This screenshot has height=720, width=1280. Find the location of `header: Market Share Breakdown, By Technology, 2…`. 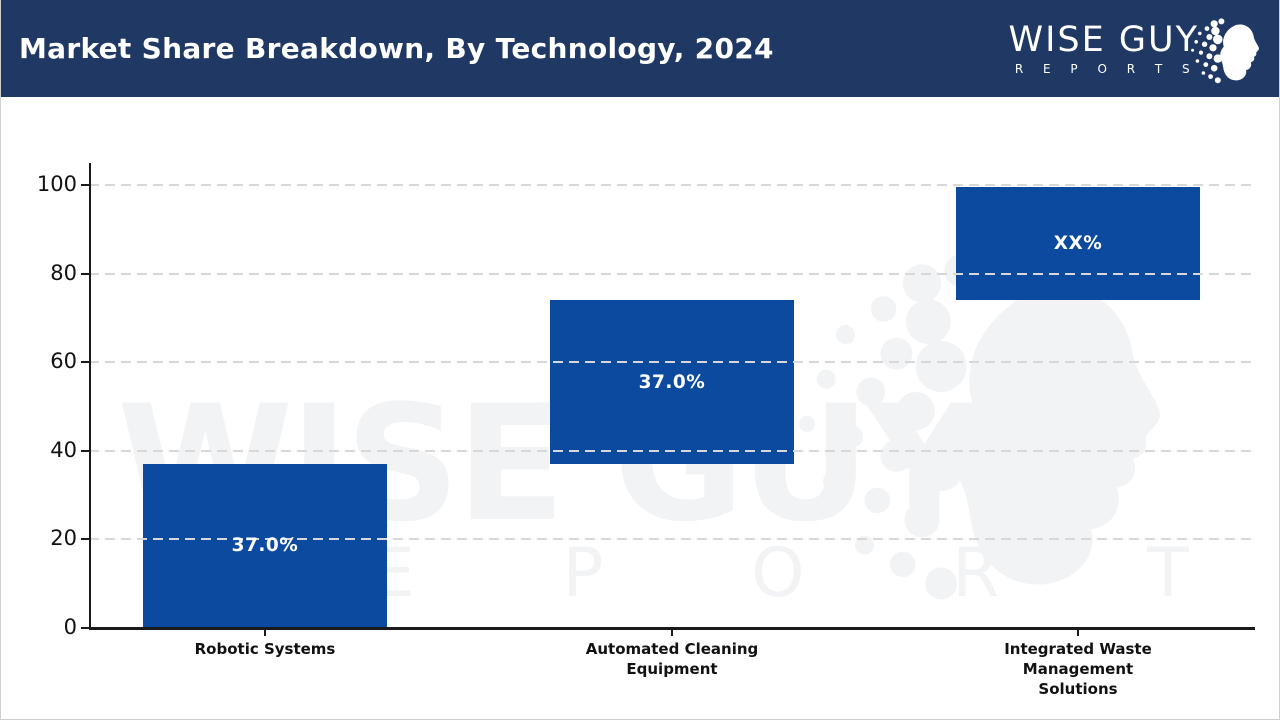

header: Market Share Breakdown, By Technology, 2… is located at coordinates (640, 48).